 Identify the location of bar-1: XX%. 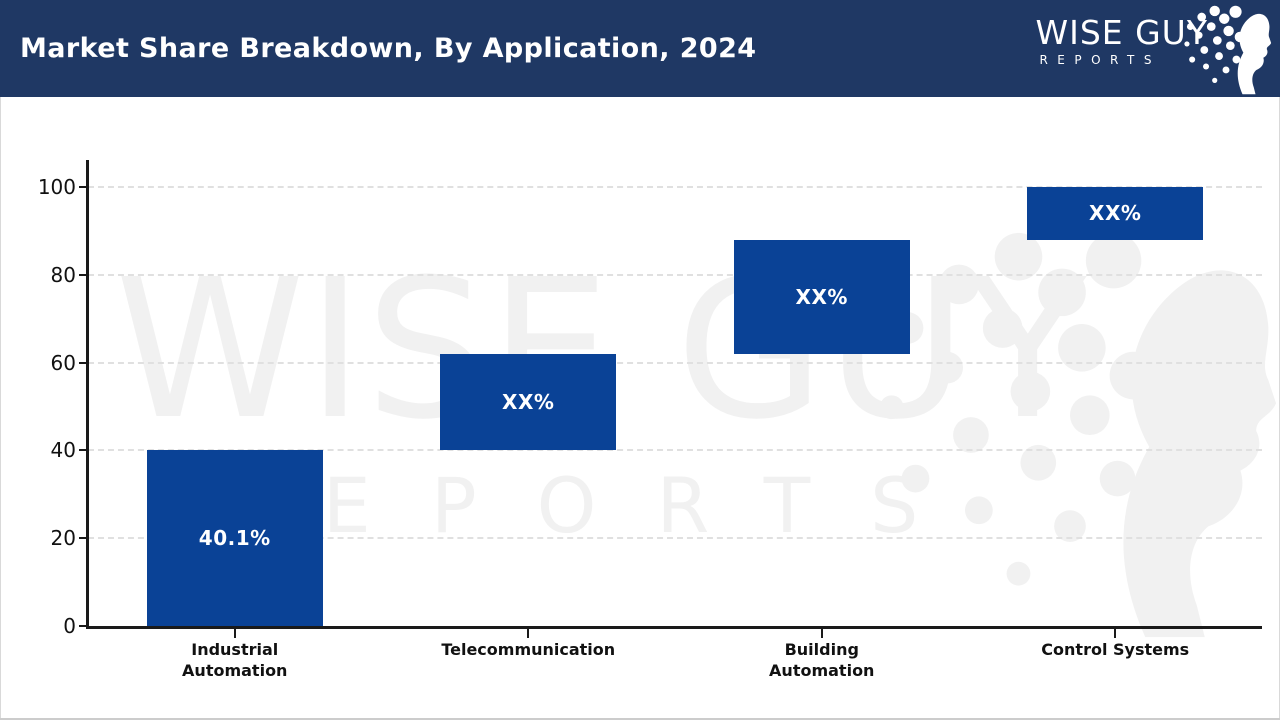
(528, 401).